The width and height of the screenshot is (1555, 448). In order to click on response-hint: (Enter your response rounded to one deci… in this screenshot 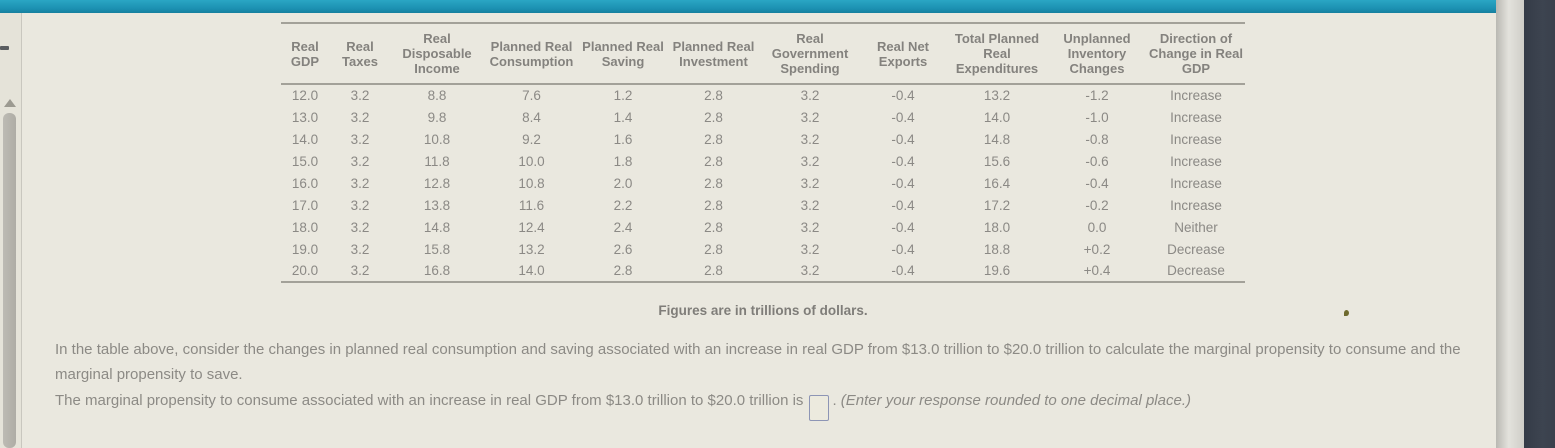, I will do `click(1015, 400)`.